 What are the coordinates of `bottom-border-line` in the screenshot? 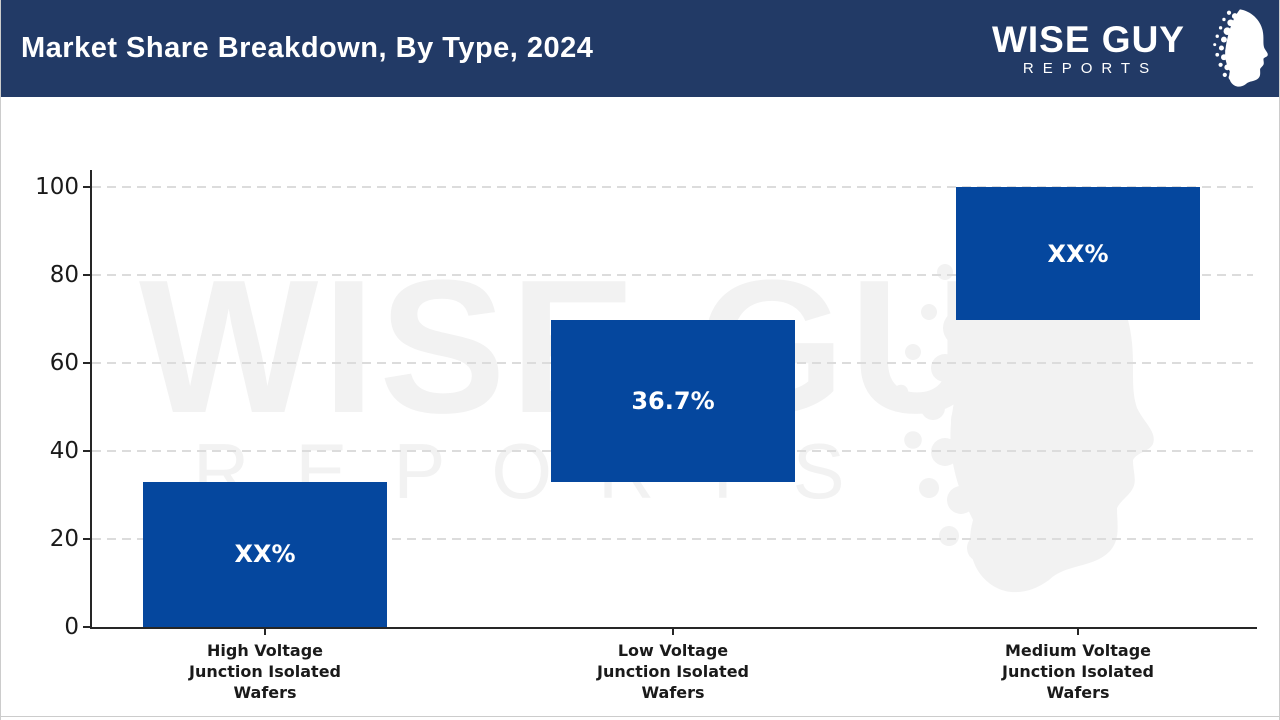 It's located at (640, 716).